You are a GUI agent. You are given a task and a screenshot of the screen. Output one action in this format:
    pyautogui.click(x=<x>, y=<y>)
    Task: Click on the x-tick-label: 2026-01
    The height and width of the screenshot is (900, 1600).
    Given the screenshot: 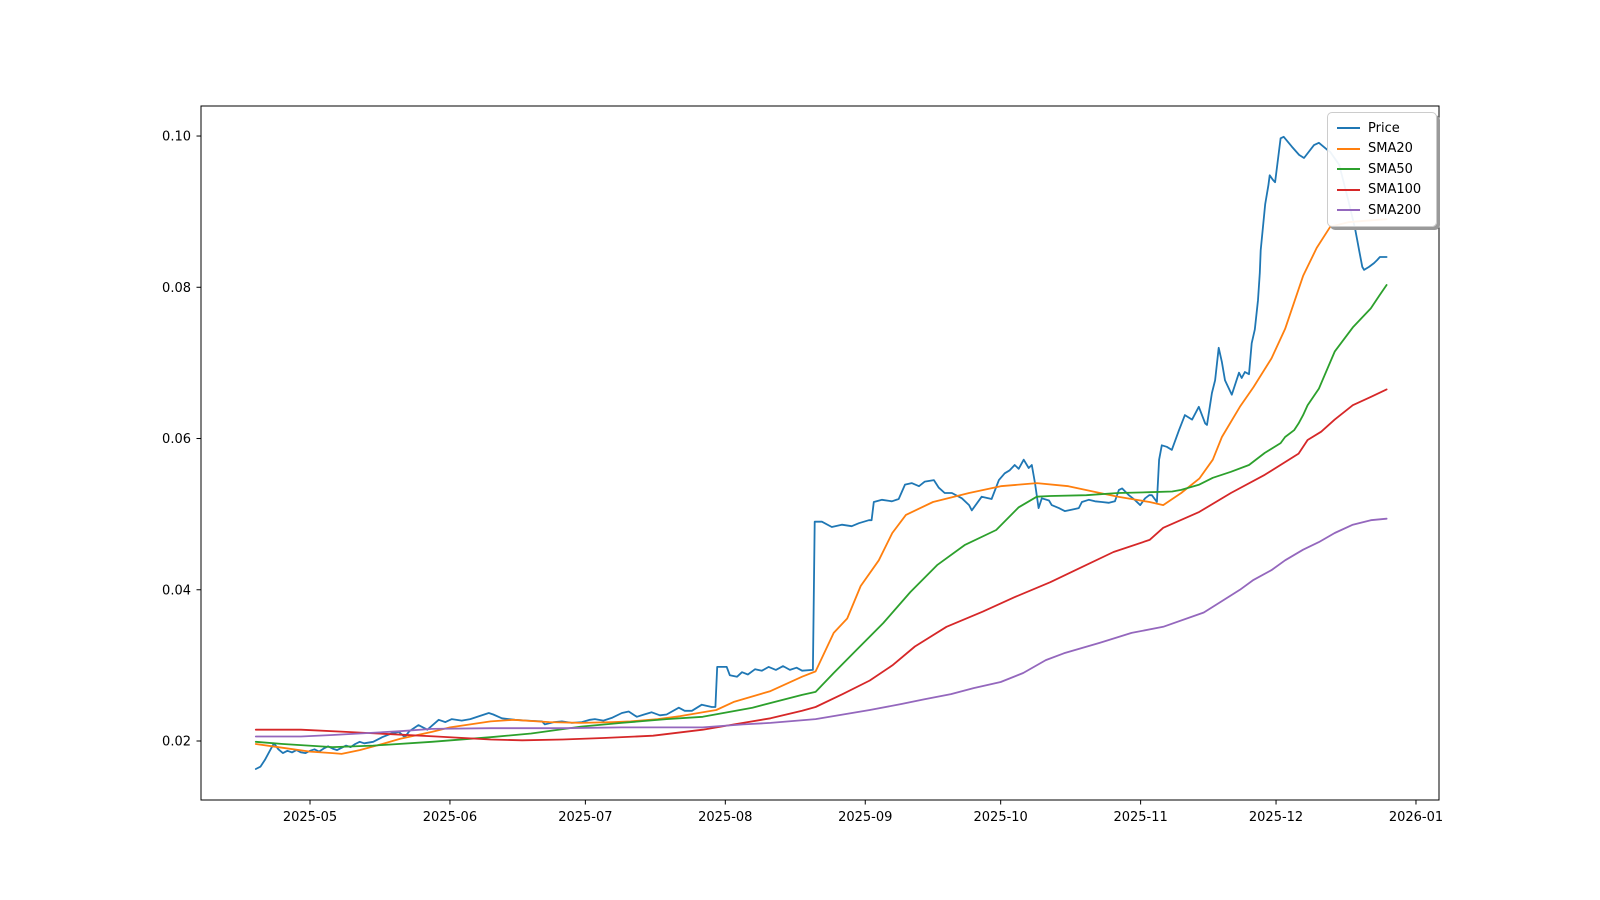 What is the action you would take?
    pyautogui.click(x=1416, y=817)
    